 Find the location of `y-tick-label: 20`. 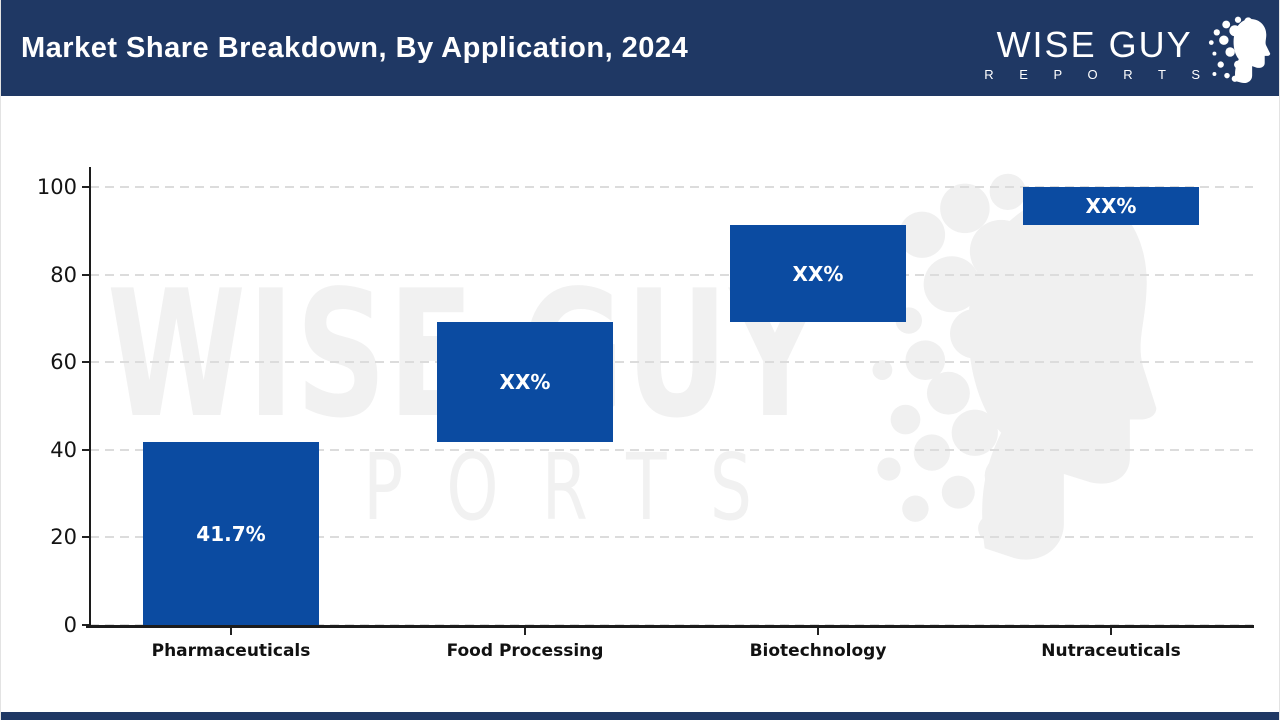

y-tick-label: 20 is located at coordinates (63, 537).